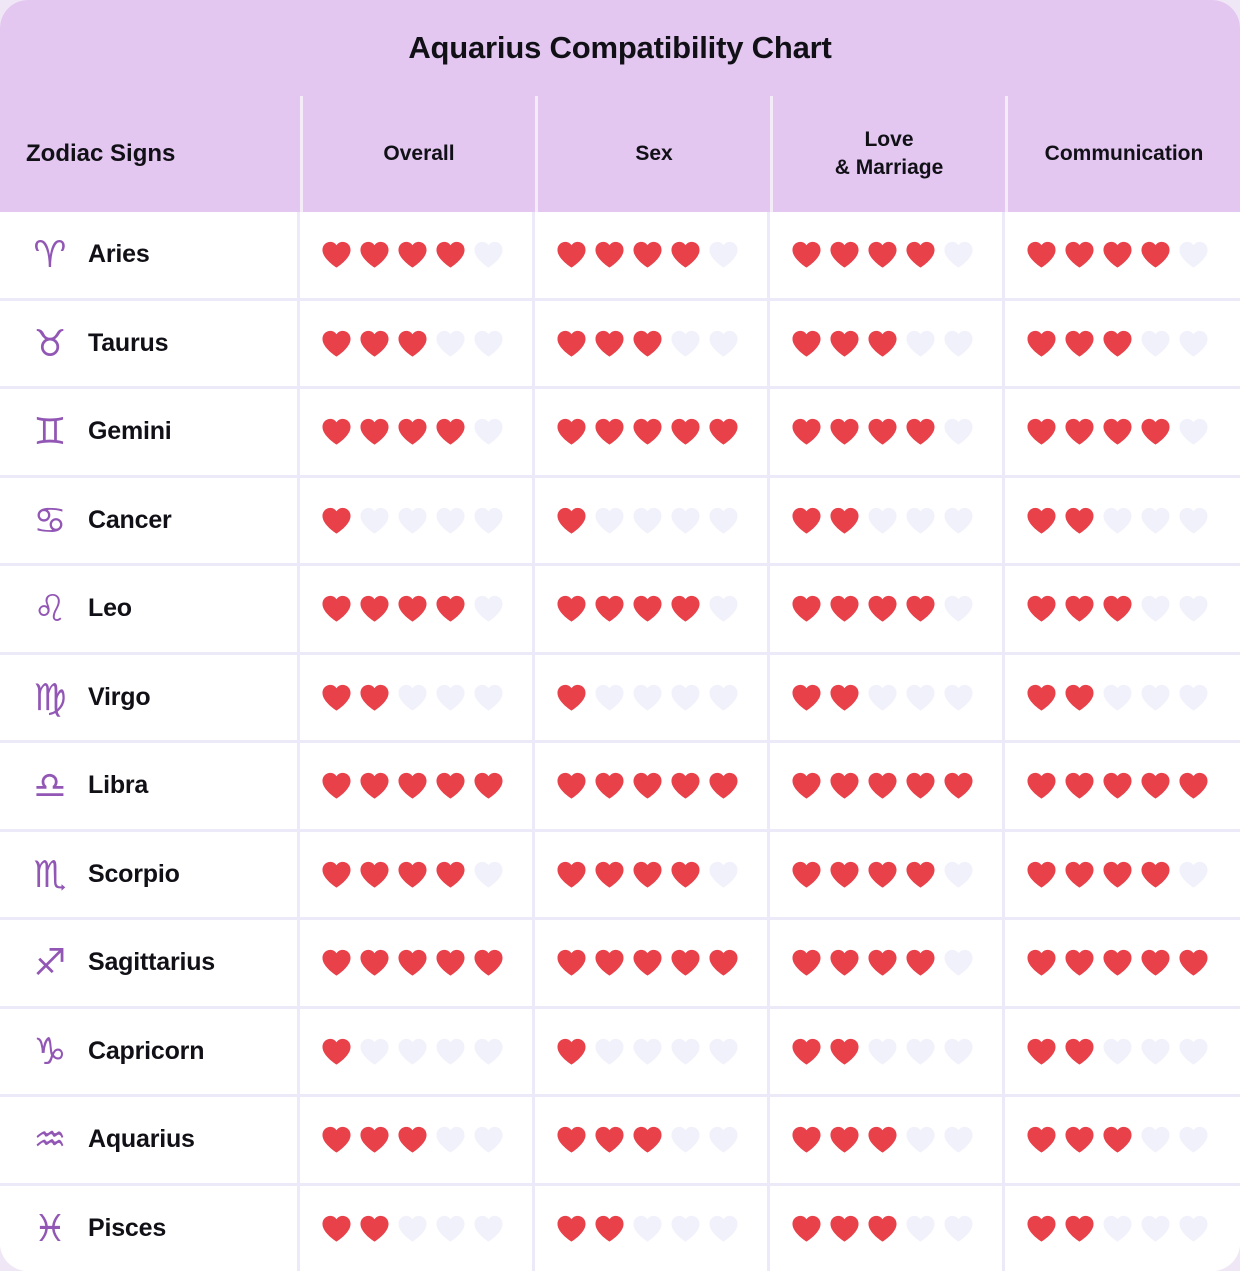 This screenshot has width=1240, height=1271. What do you see at coordinates (50, 609) in the screenshot?
I see `leo-icon: ♌` at bounding box center [50, 609].